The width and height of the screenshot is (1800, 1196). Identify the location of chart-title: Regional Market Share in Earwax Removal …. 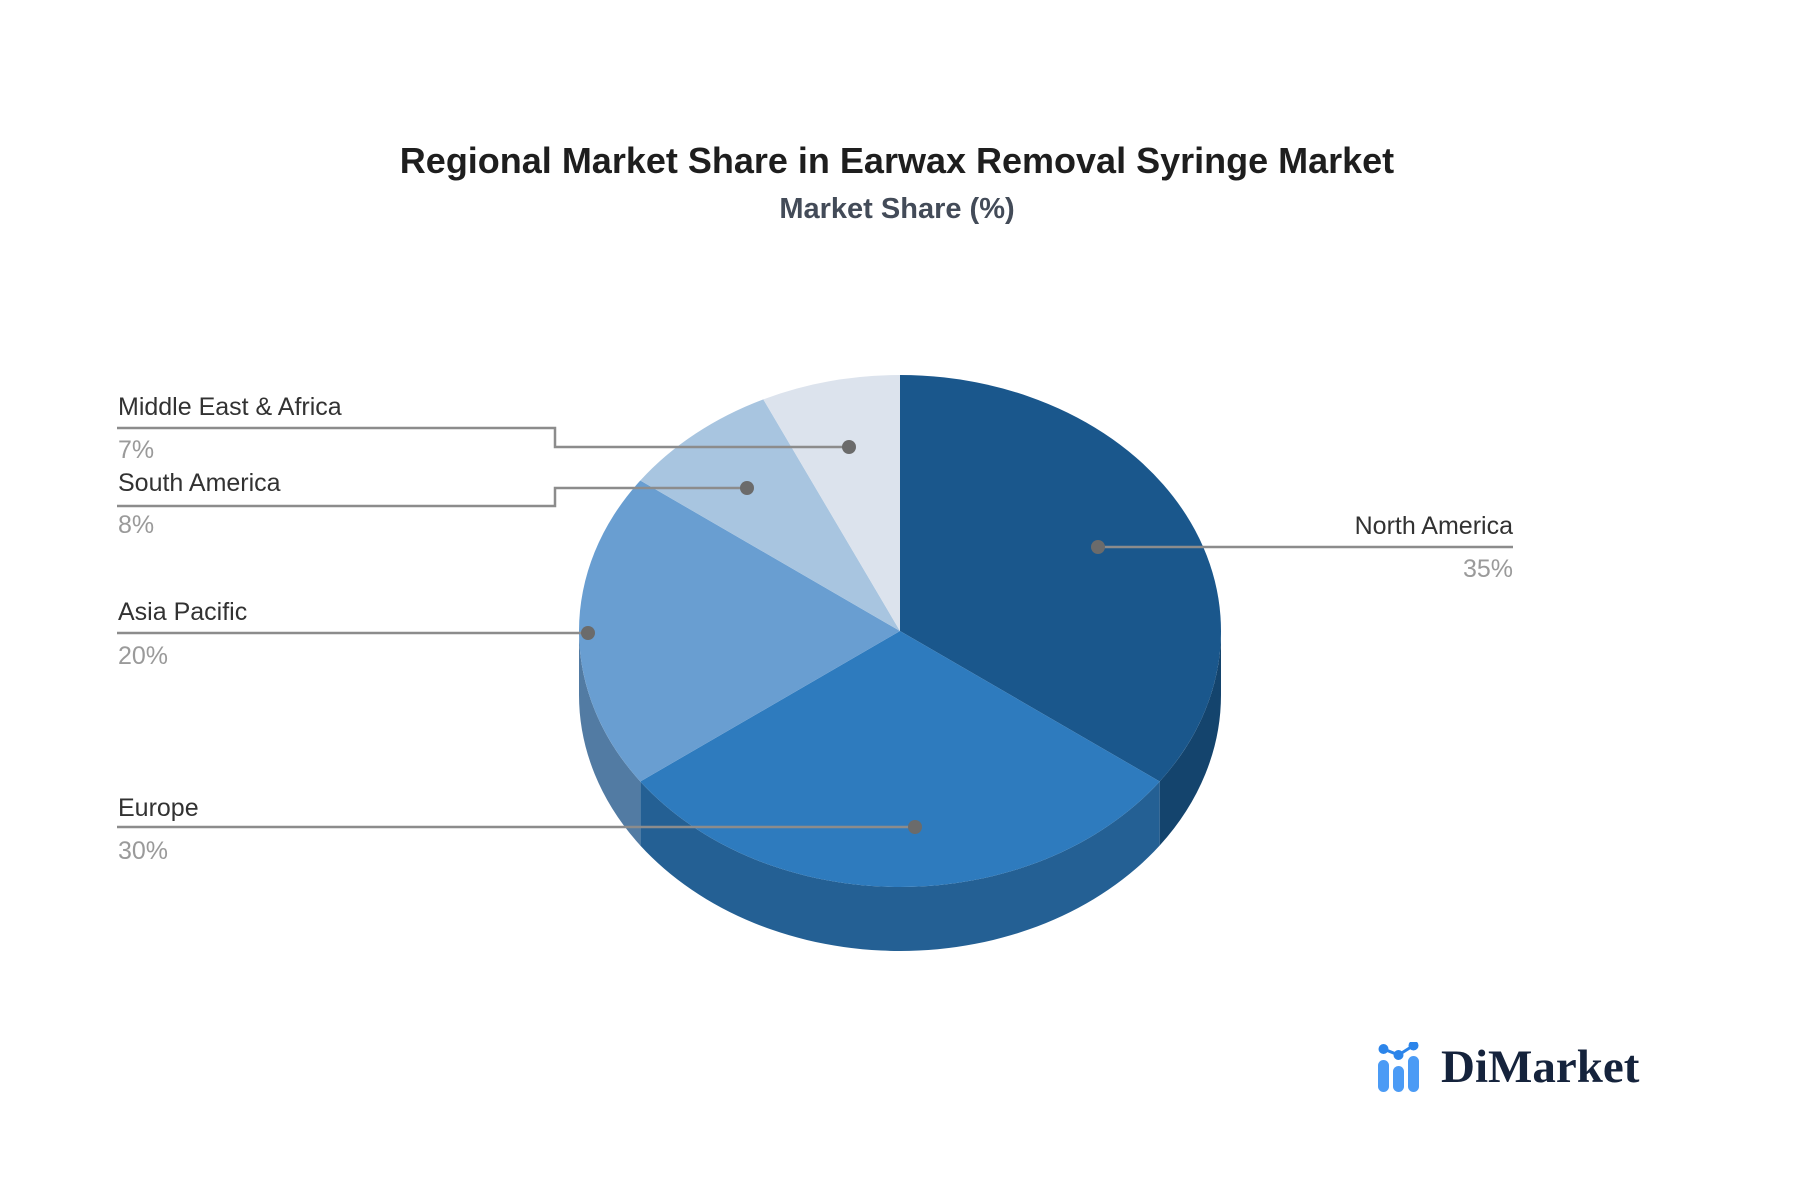
(897, 160).